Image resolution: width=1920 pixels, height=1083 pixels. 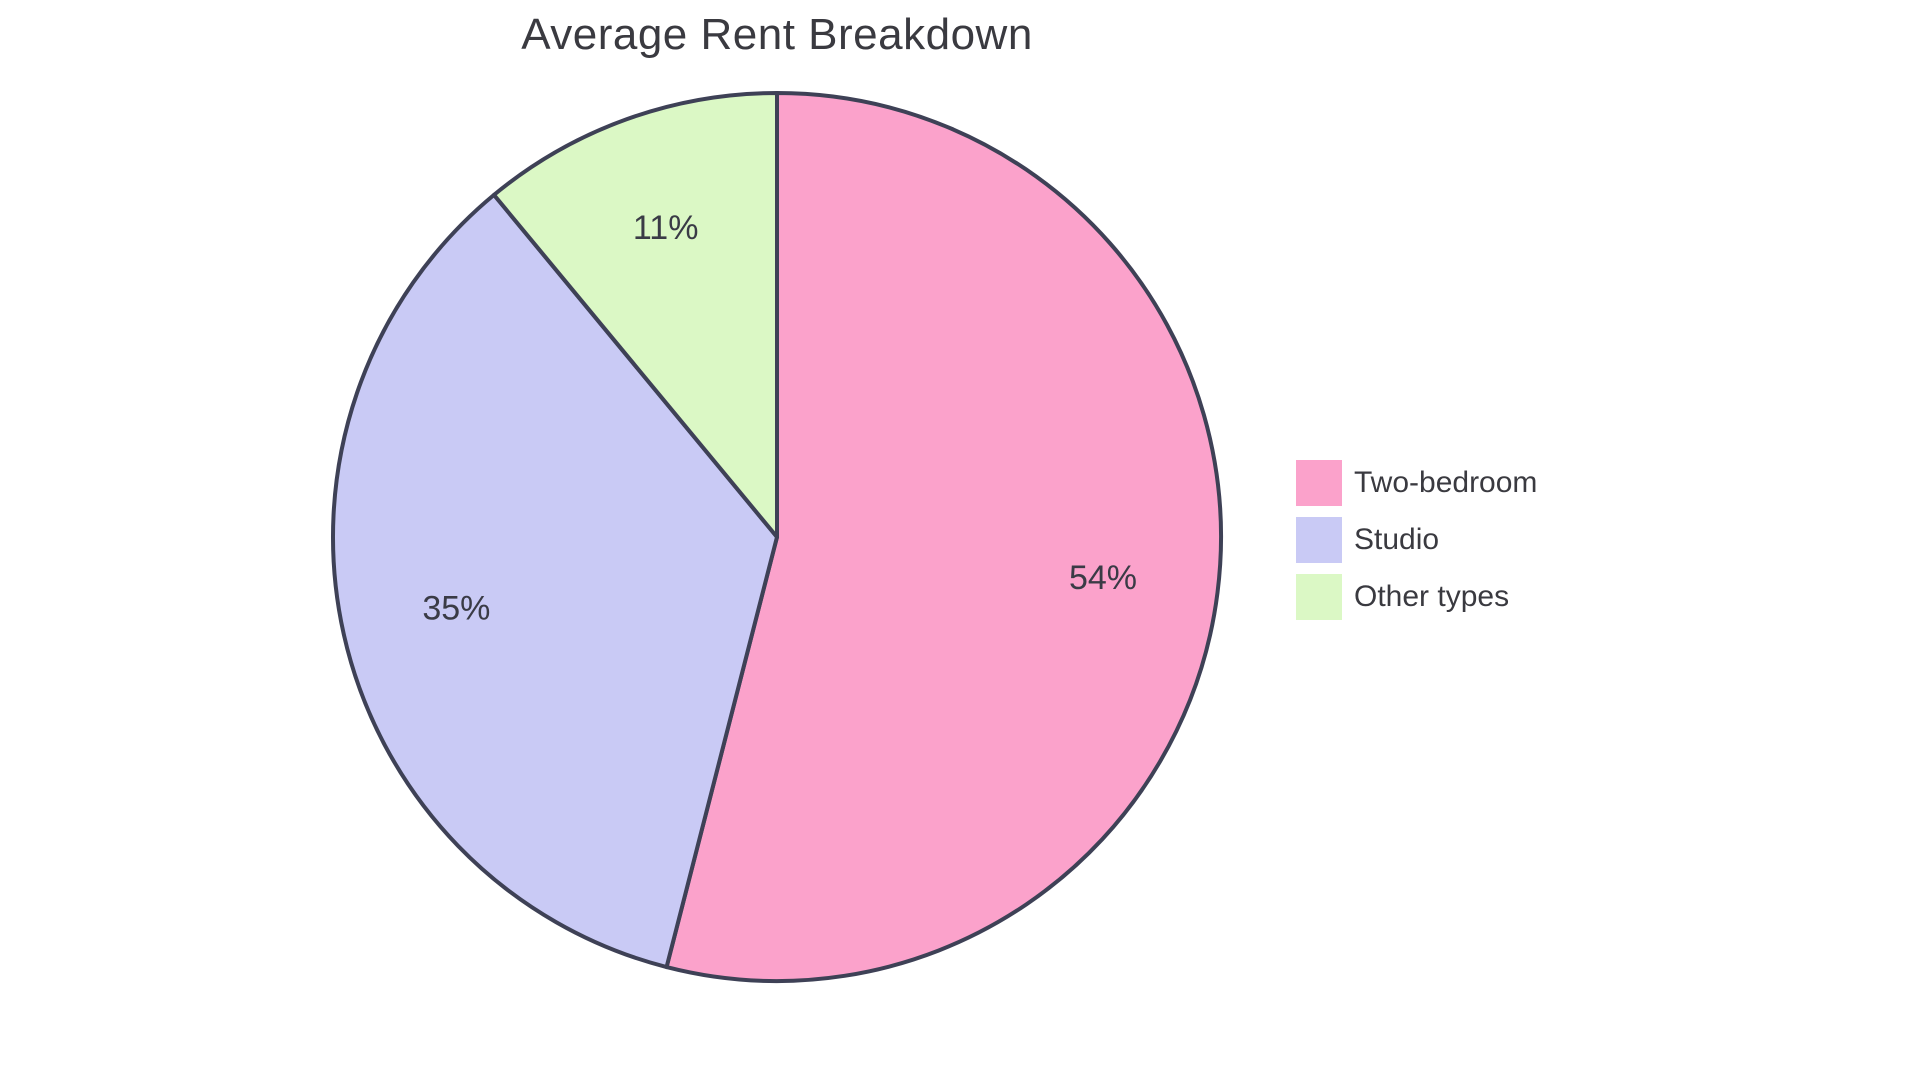 What do you see at coordinates (1397, 539) in the screenshot?
I see `legend-label-studio: Studio` at bounding box center [1397, 539].